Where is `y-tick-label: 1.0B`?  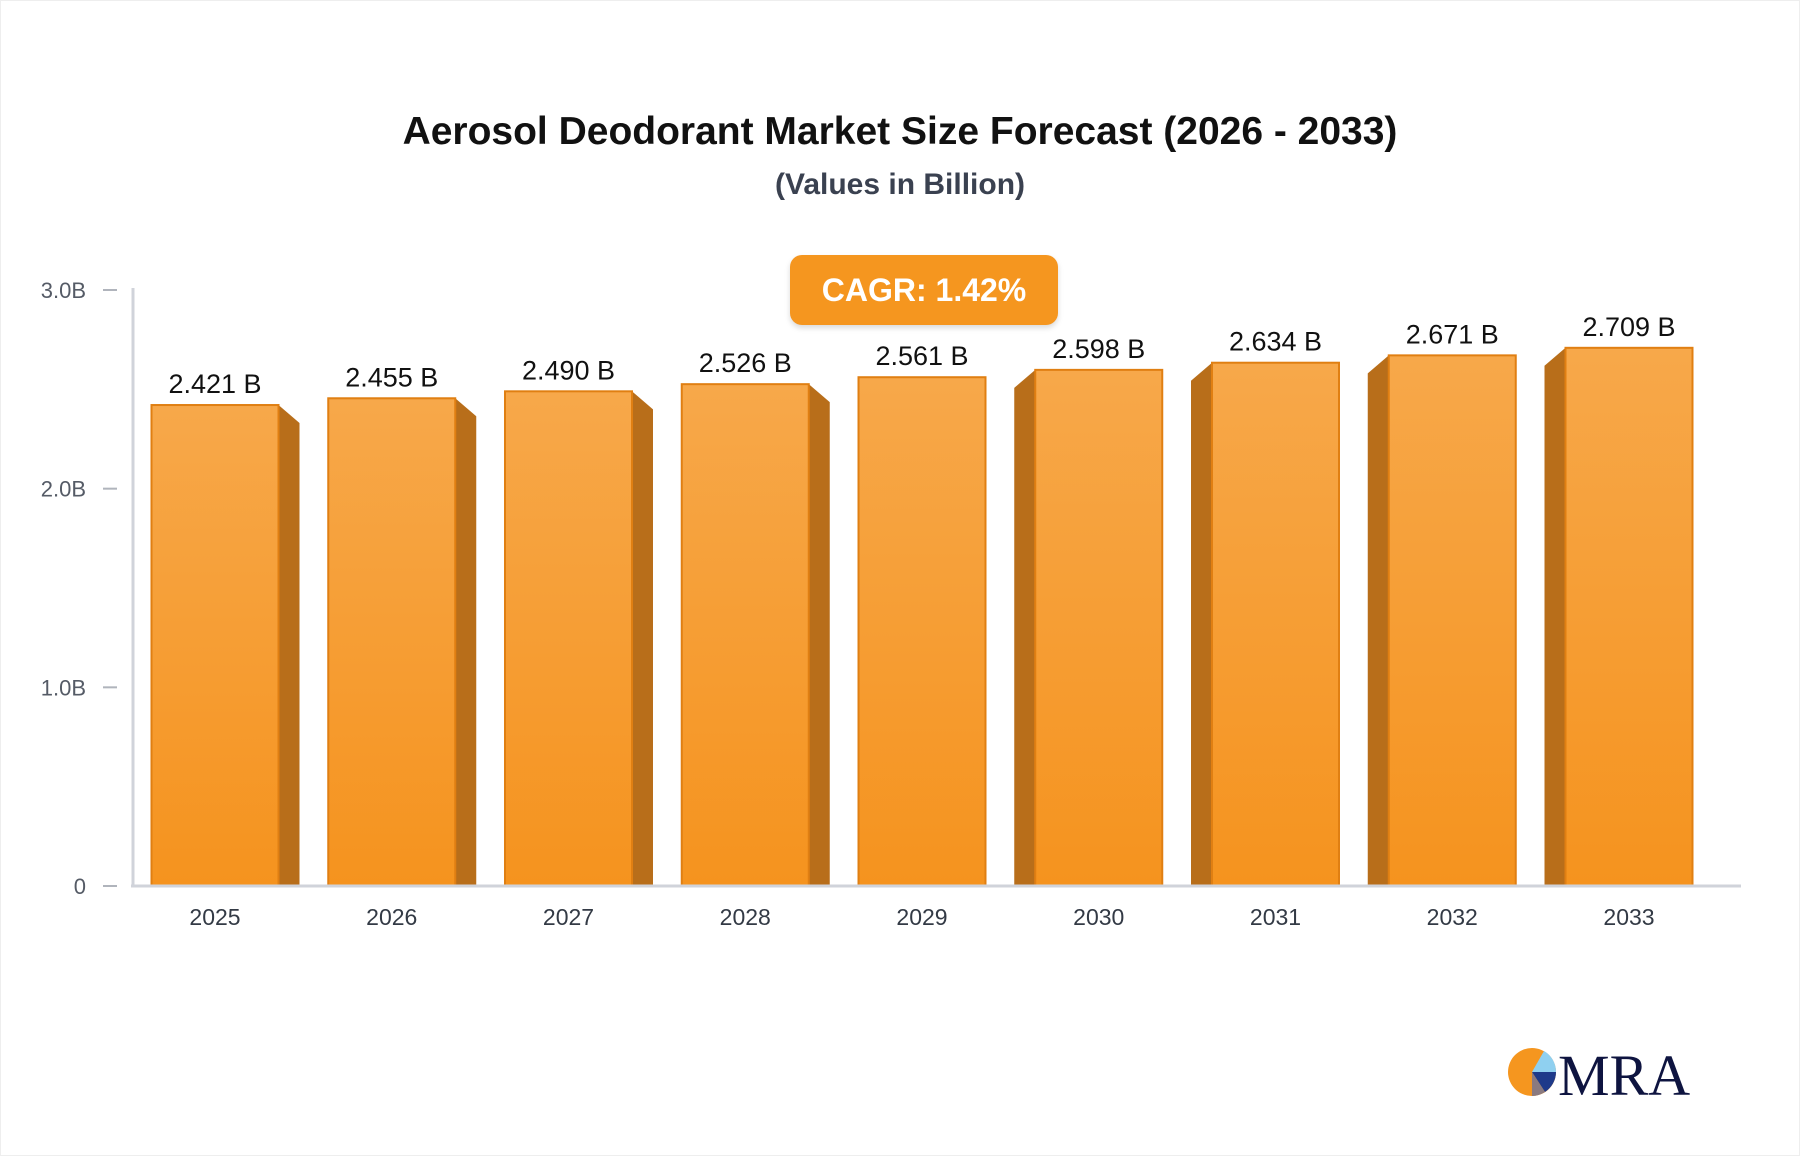 y-tick-label: 1.0B is located at coordinates (63, 687).